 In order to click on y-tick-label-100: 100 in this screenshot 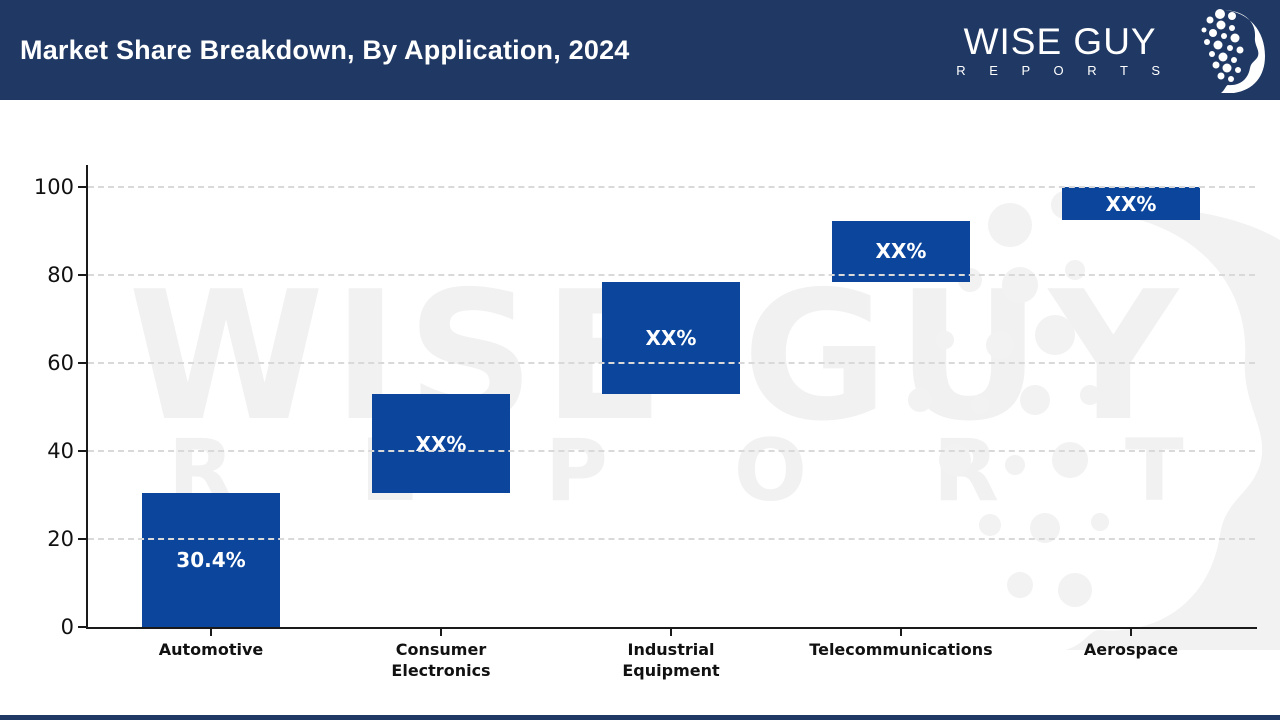, I will do `click(53, 187)`.